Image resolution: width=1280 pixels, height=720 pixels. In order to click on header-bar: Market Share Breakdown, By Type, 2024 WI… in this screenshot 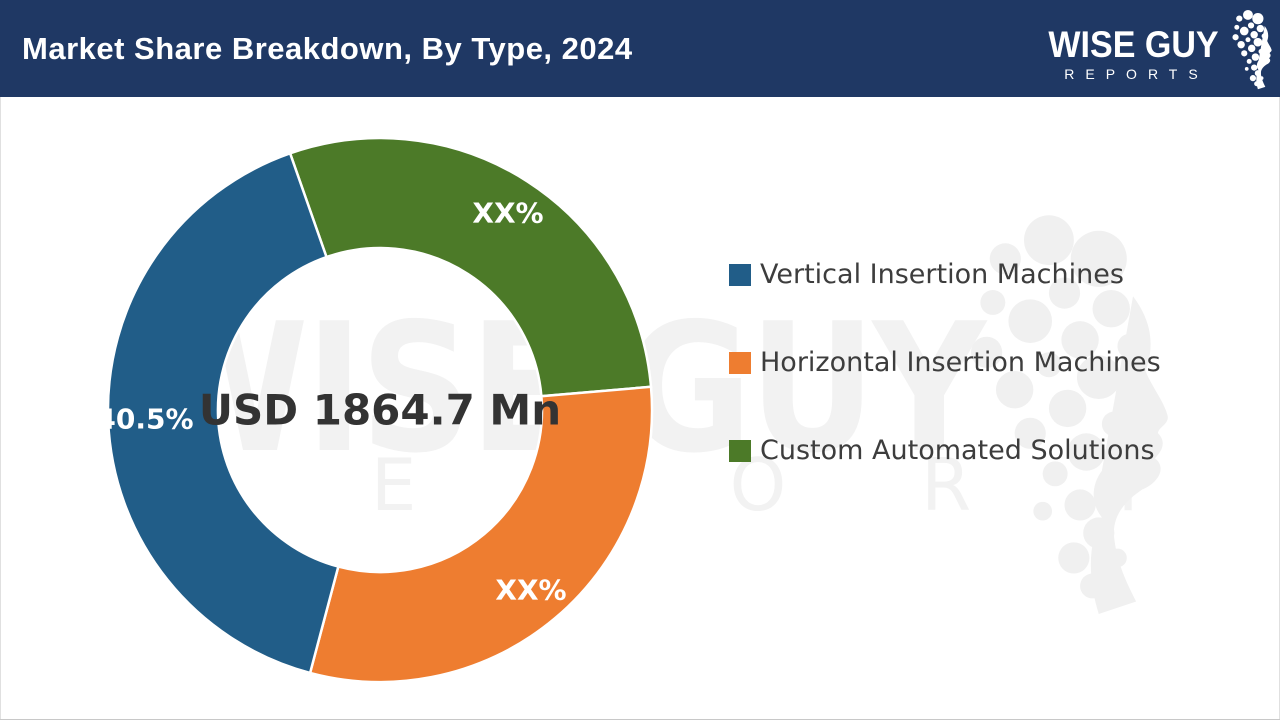, I will do `click(640, 48)`.